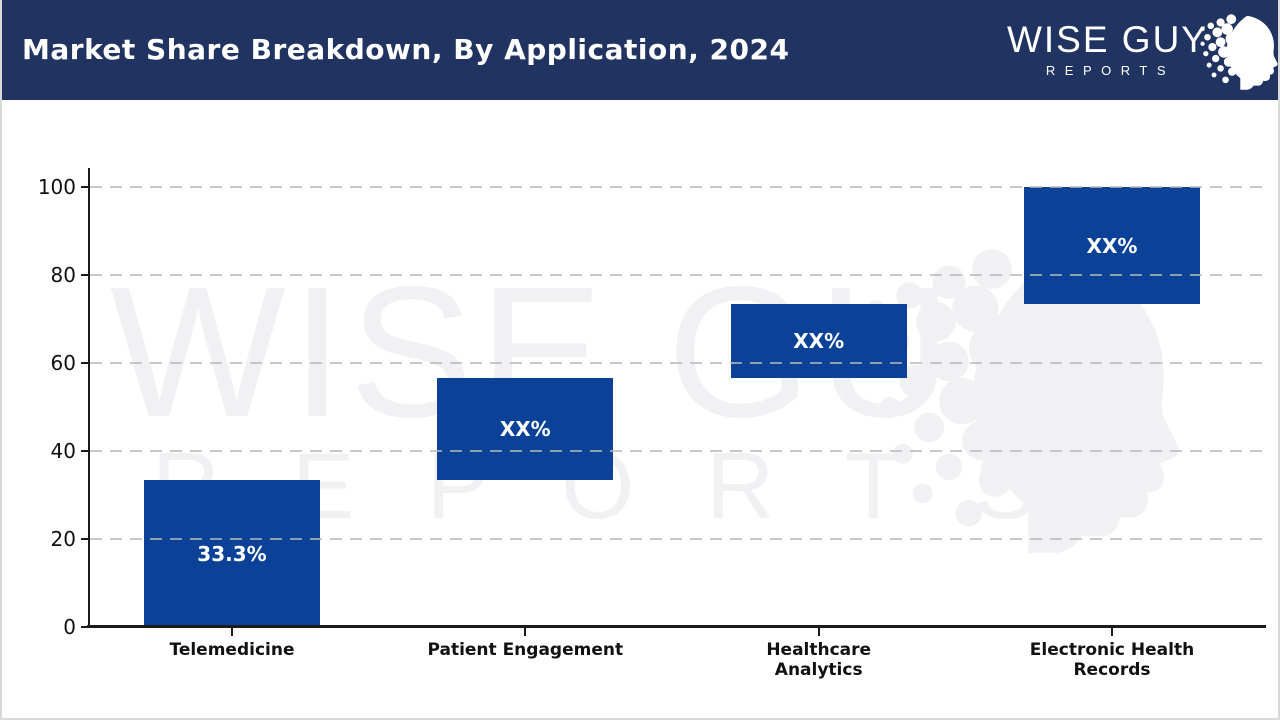 The height and width of the screenshot is (720, 1280). I want to click on x-axis-label-2: Healthcare Analytics, so click(819, 660).